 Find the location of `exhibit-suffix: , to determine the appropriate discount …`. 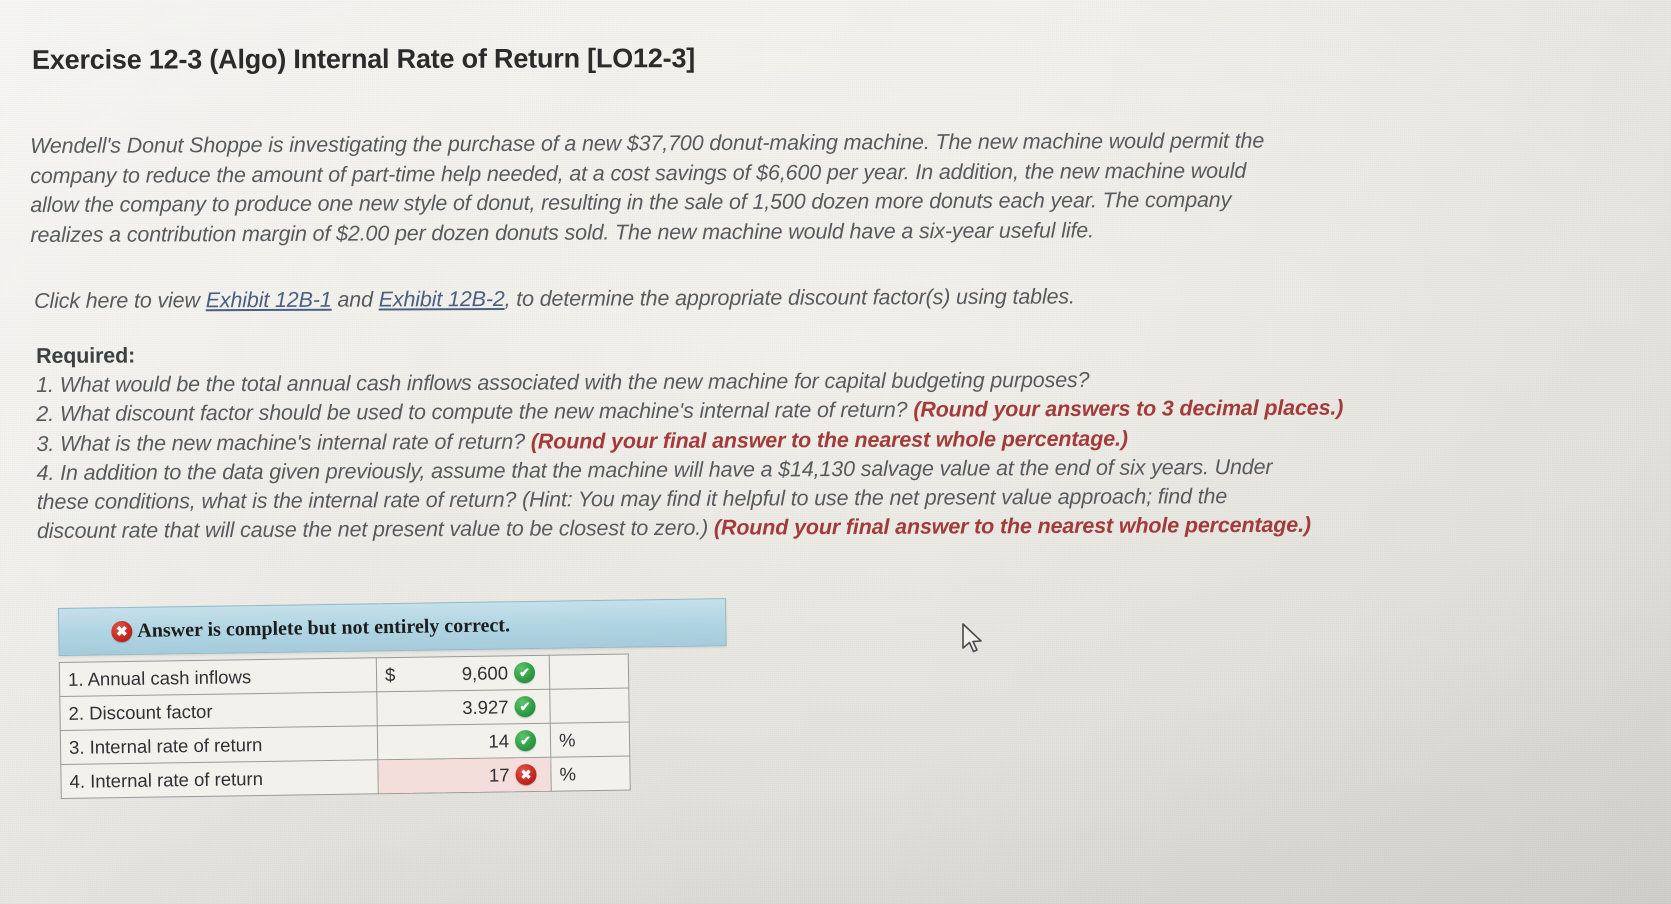

exhibit-suffix: , to determine the appropriate discount … is located at coordinates (789, 297).